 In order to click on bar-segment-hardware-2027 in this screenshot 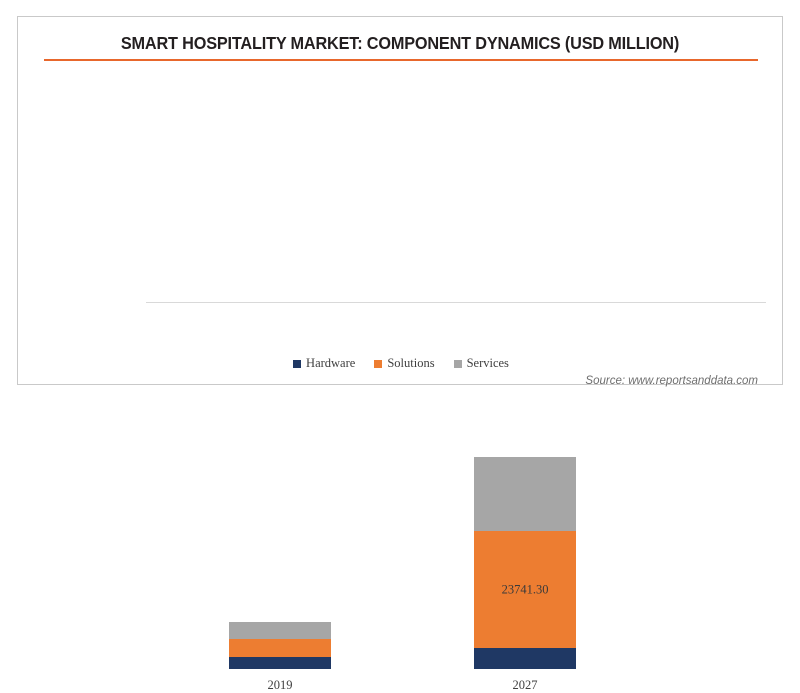, I will do `click(525, 658)`.